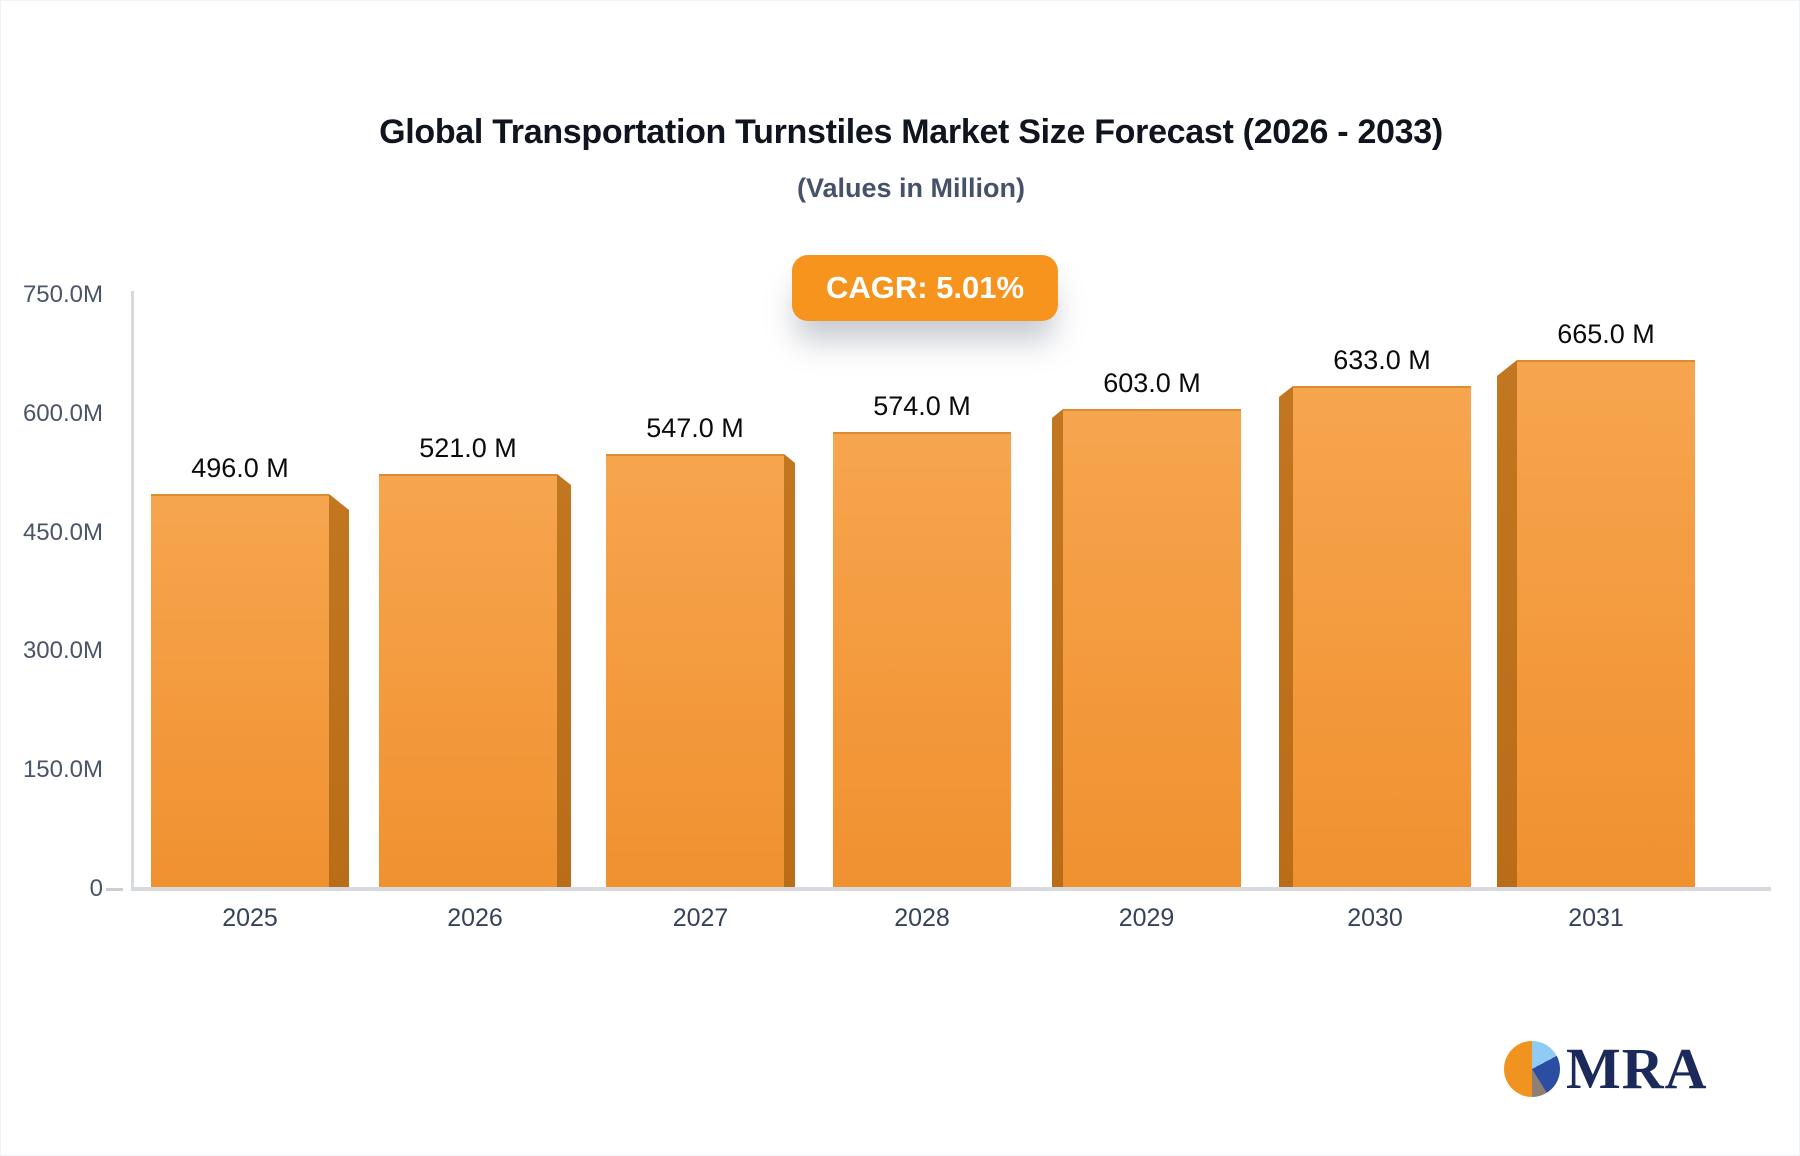 This screenshot has width=1800, height=1156. I want to click on bar-2025, so click(240, 690).